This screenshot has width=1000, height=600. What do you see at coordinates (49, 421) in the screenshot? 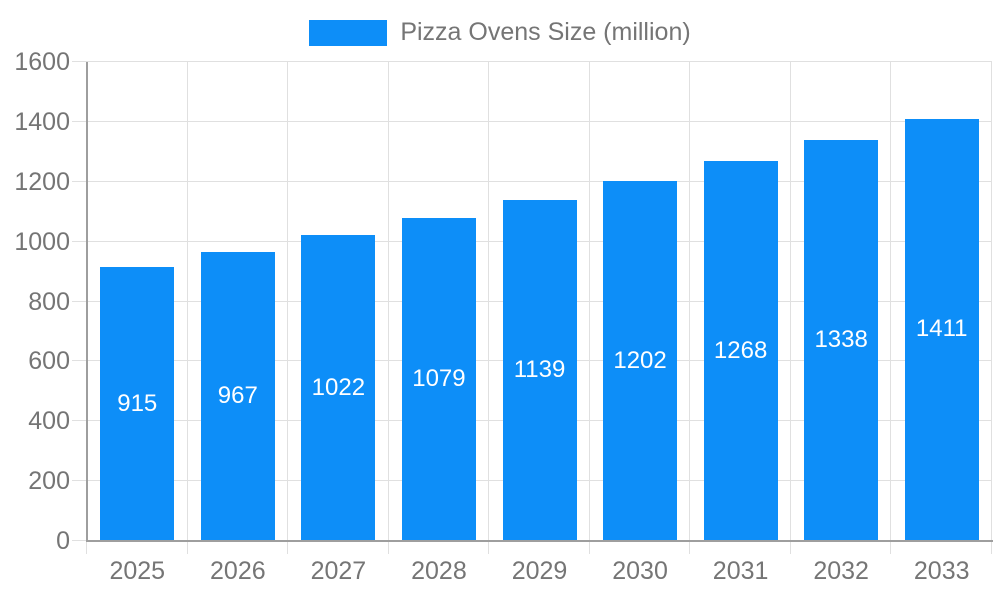
I see `y-axis-label: 400` at bounding box center [49, 421].